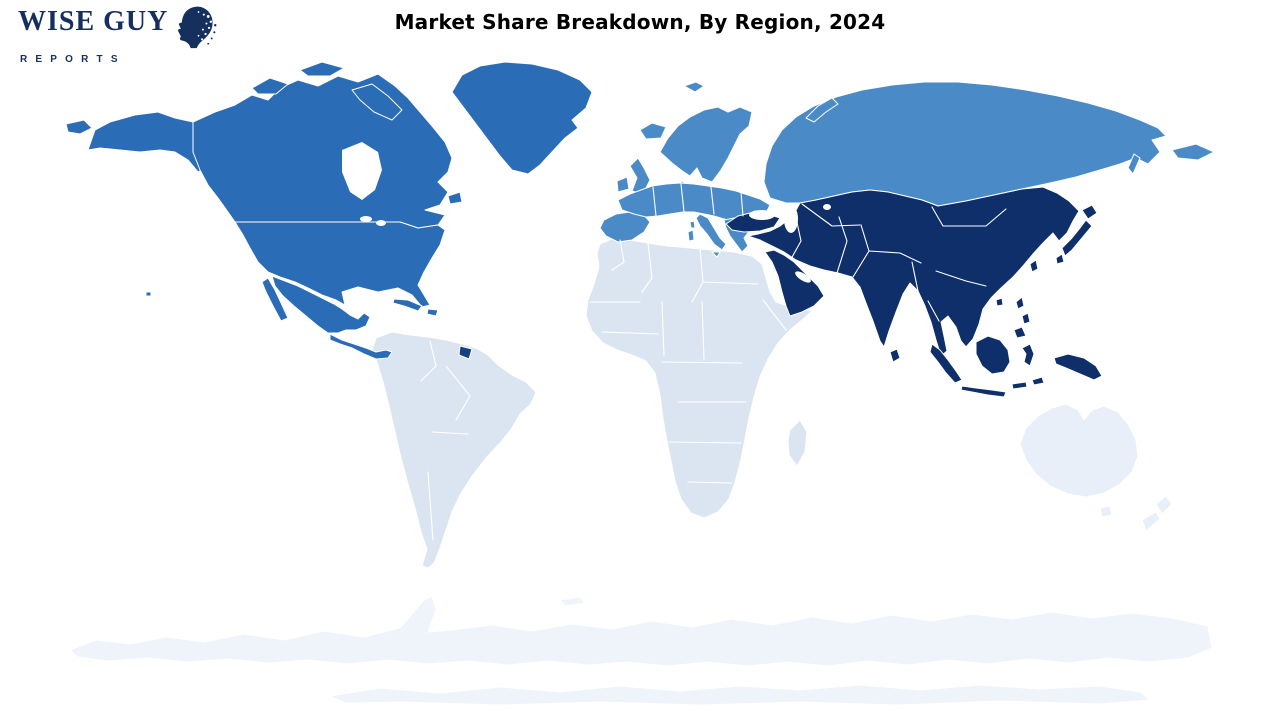 The height and width of the screenshot is (720, 1280). I want to click on java, so click(983, 391).